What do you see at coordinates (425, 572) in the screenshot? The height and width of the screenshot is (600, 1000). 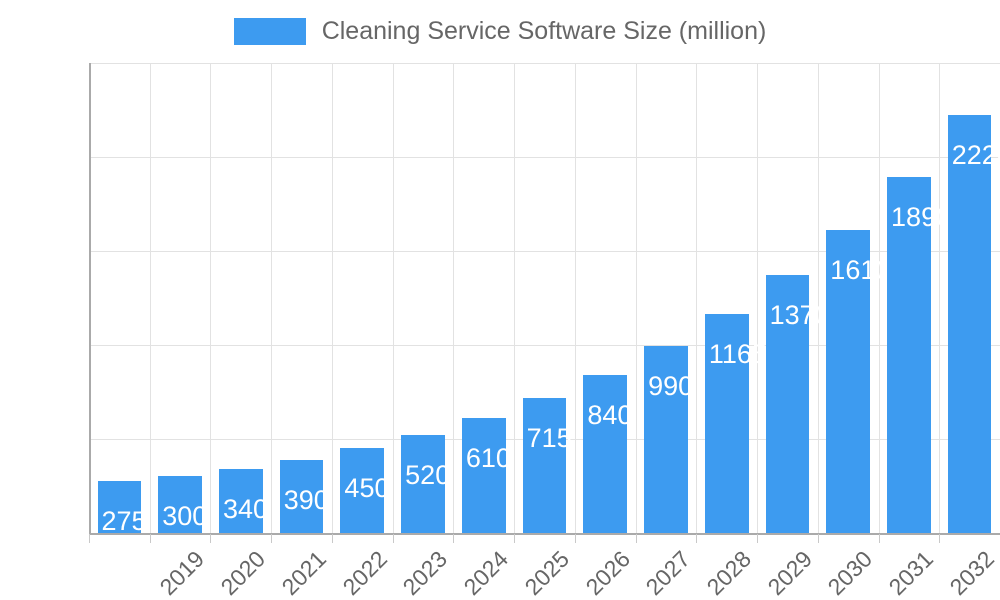 I see `x-axis-tick-label: 2023` at bounding box center [425, 572].